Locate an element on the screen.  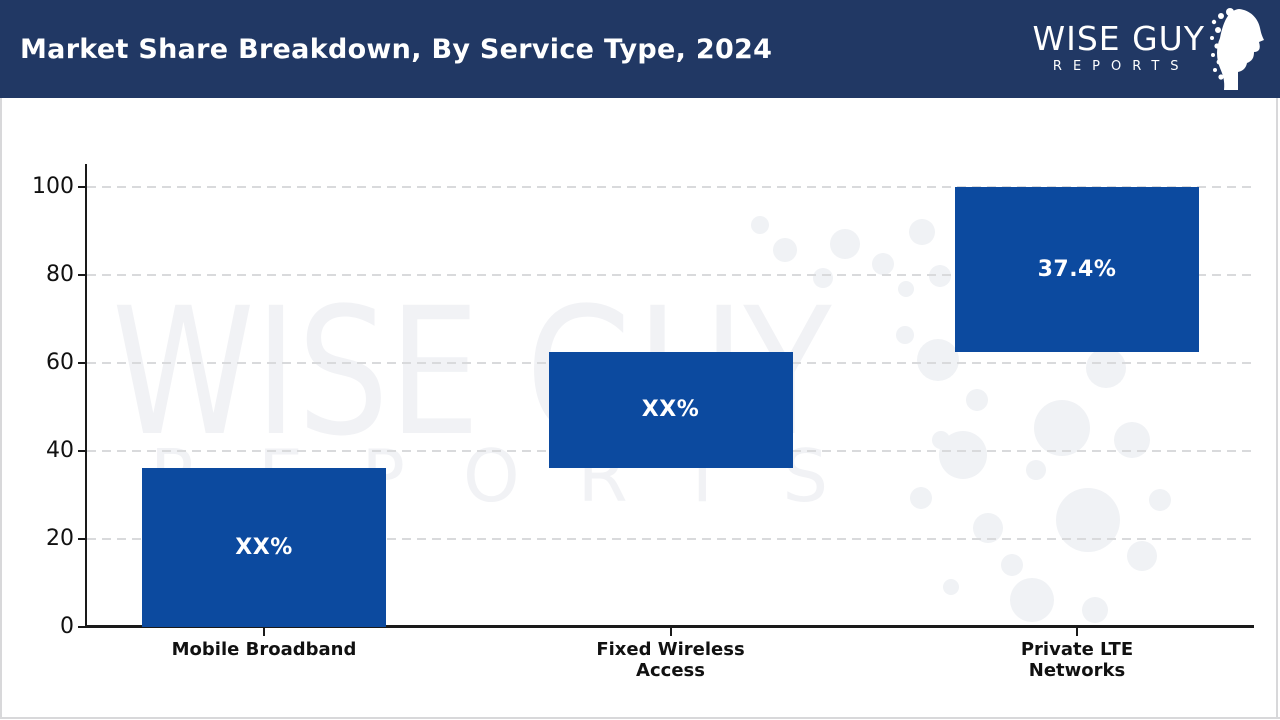
y-tick-label: 100 is located at coordinates (53, 186).